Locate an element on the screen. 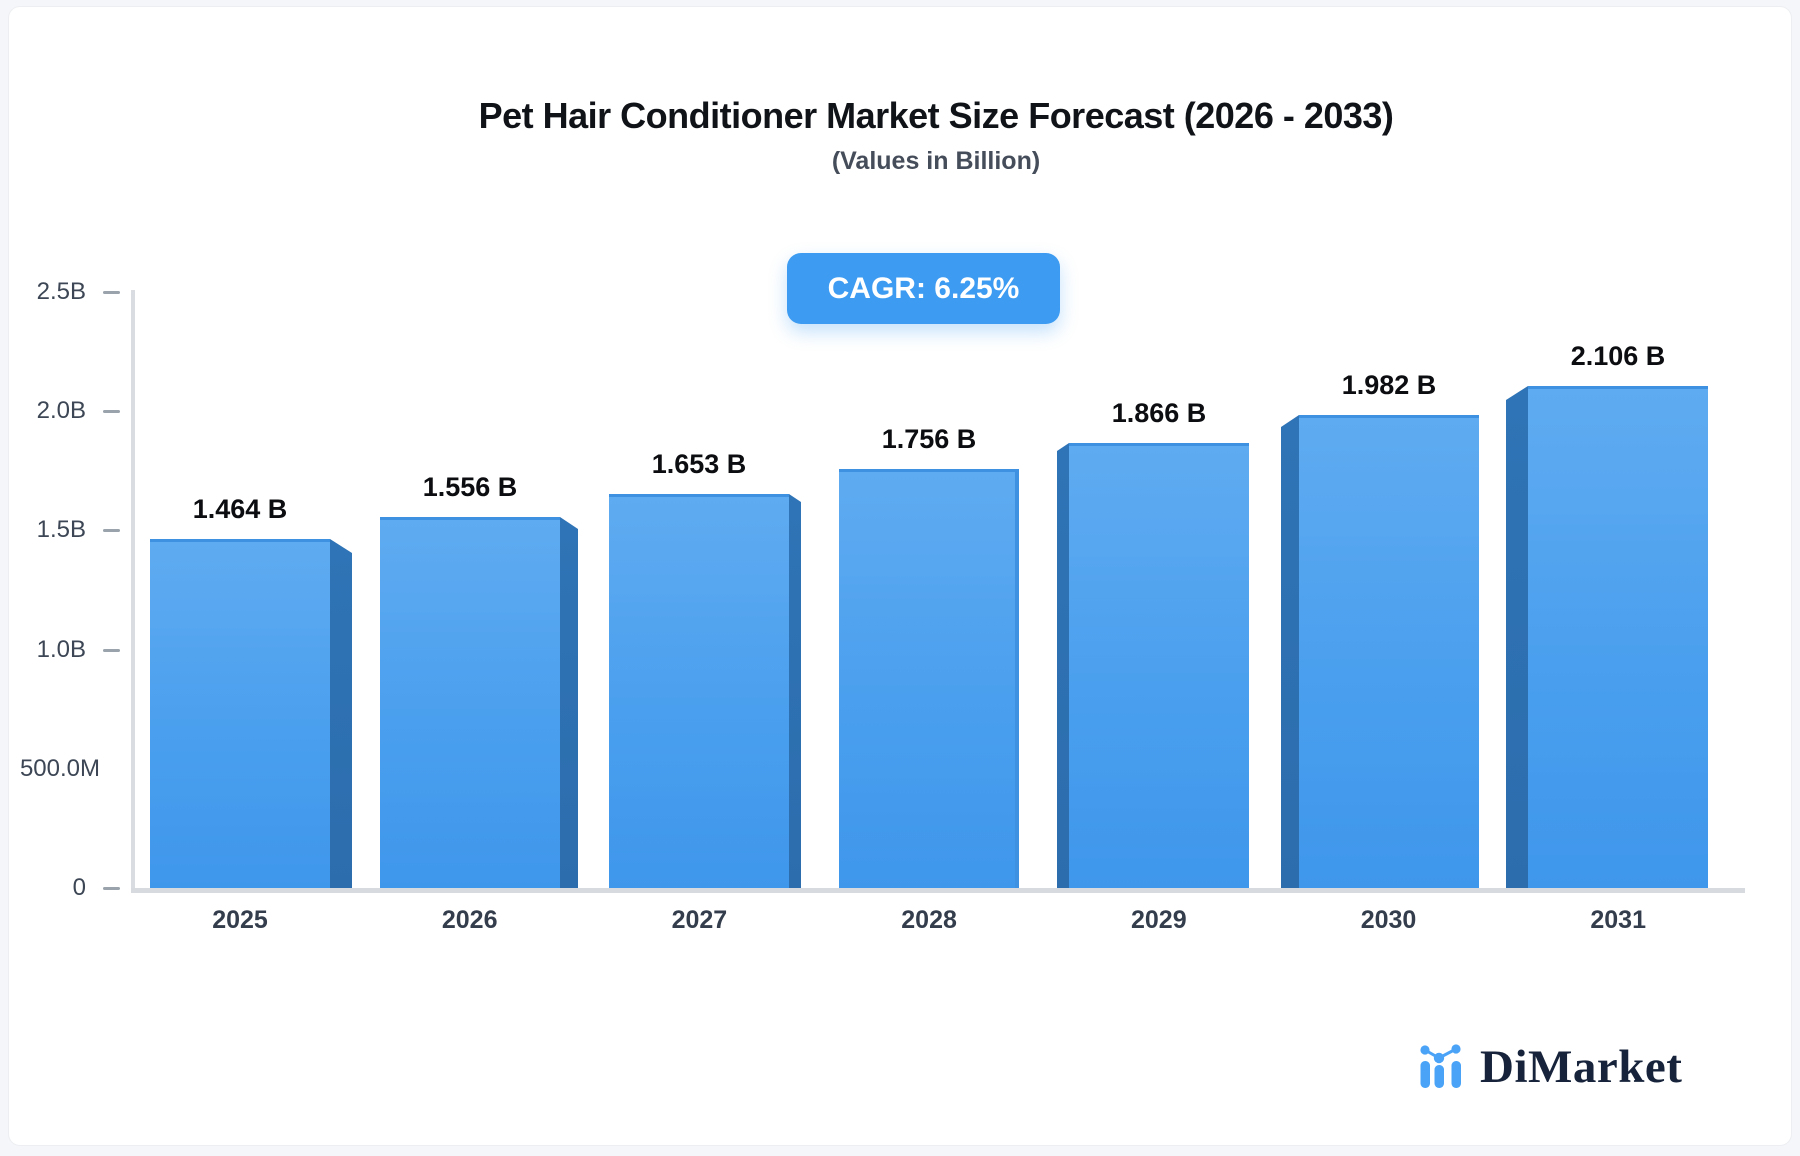  bar-chart-logo-icon is located at coordinates (1440, 1066).